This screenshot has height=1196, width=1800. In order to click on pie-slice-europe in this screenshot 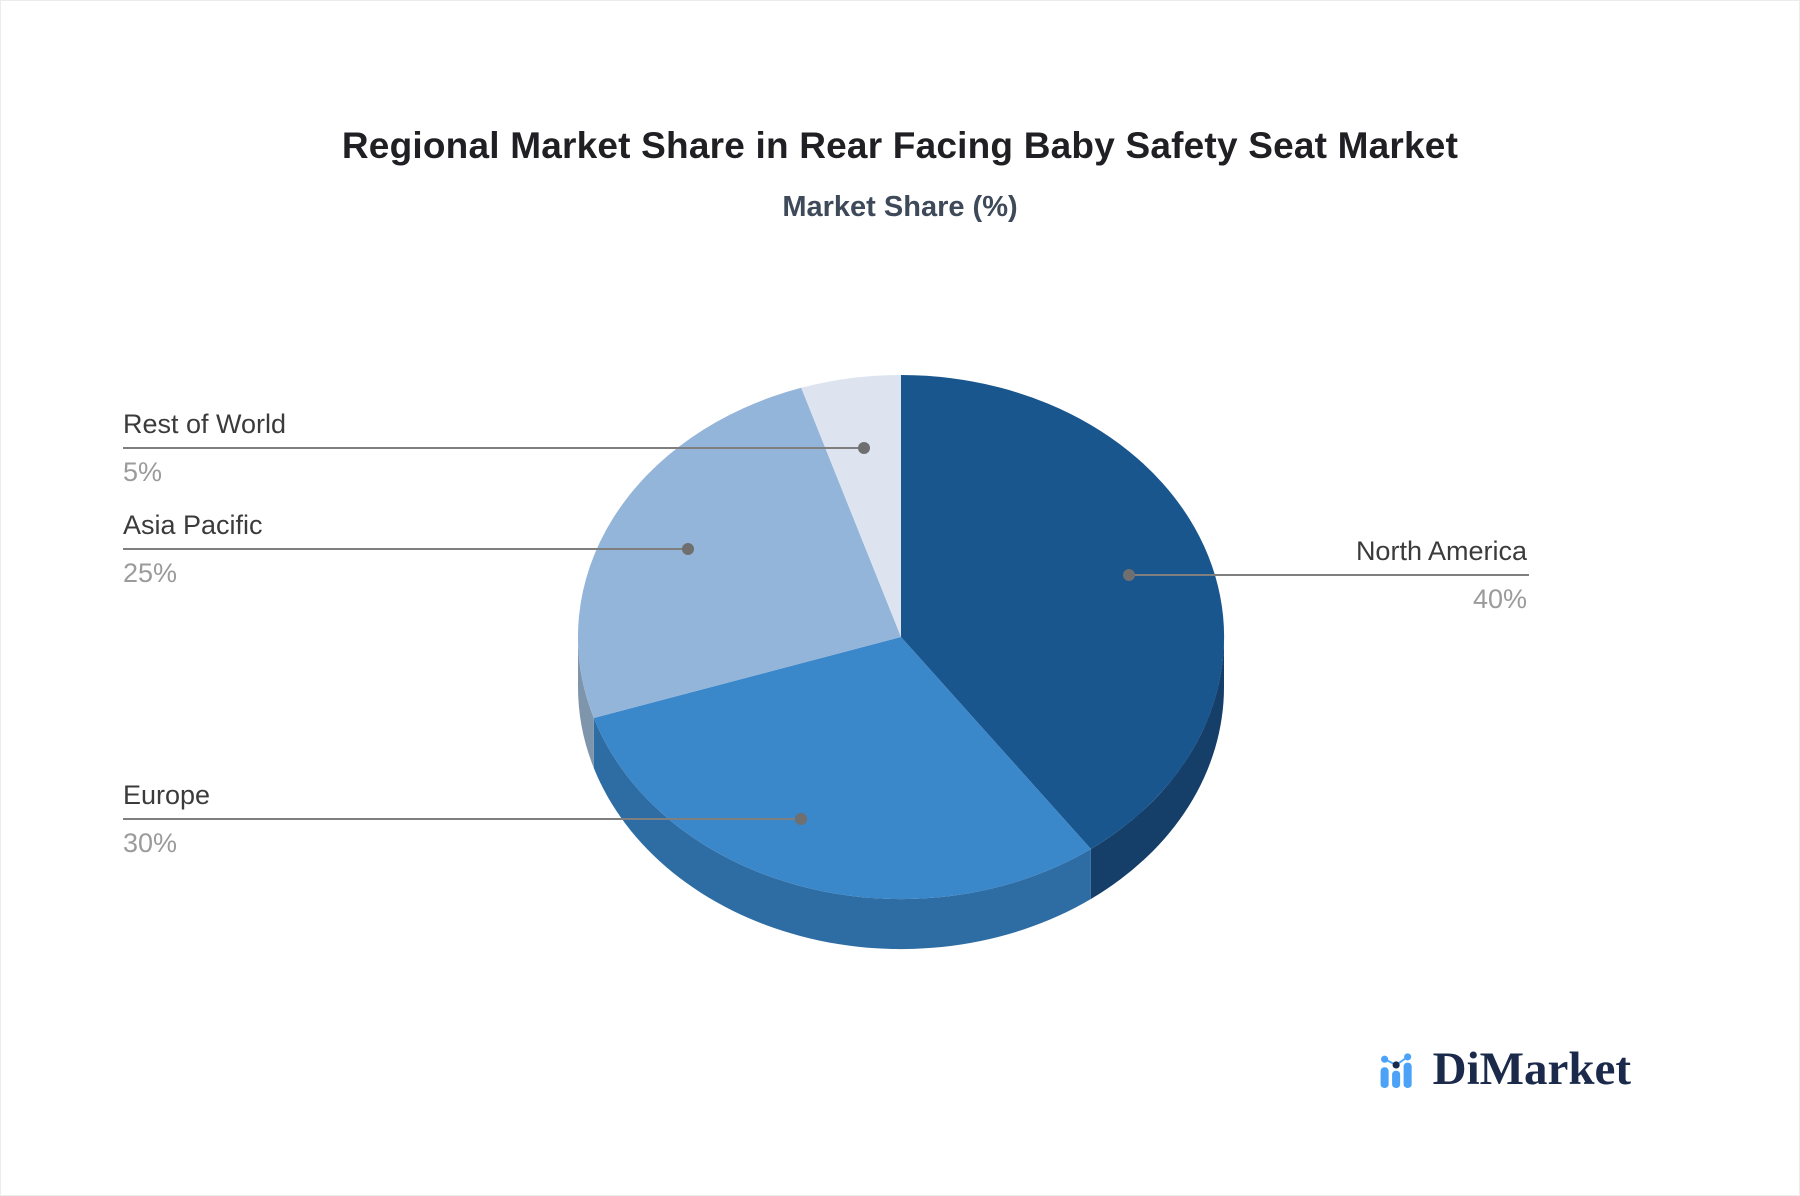, I will do `click(842, 768)`.